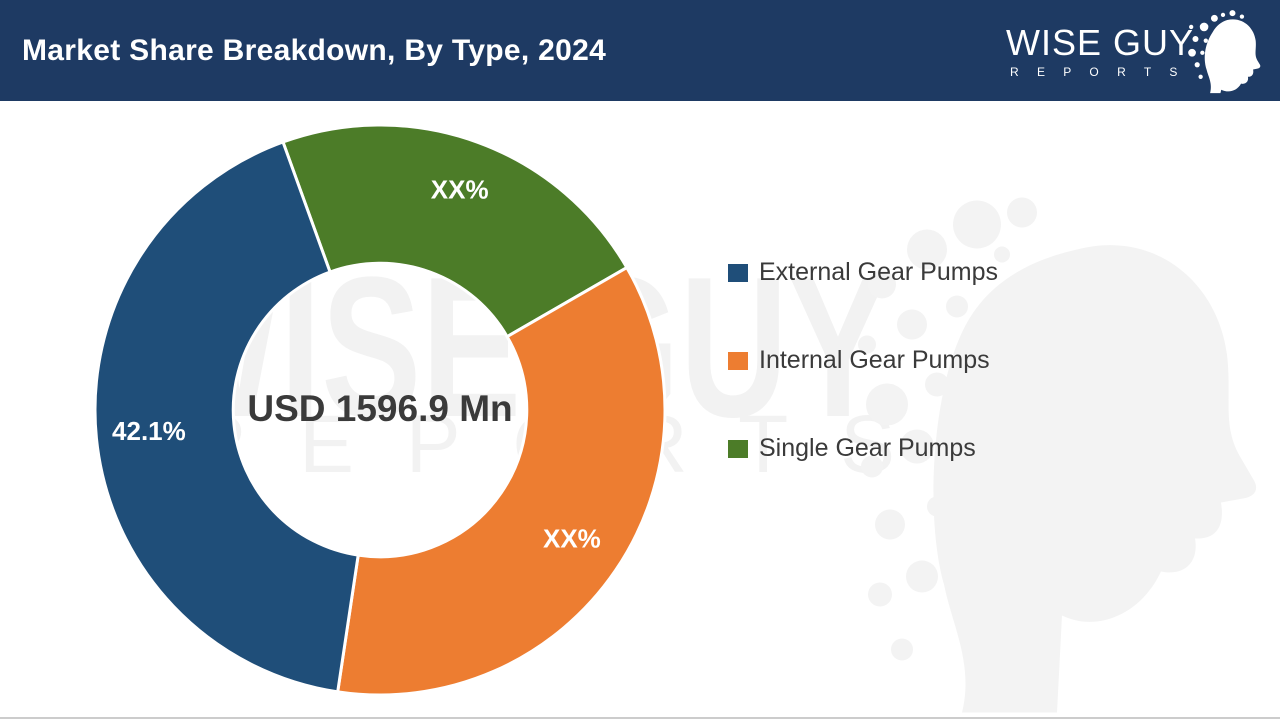 The height and width of the screenshot is (720, 1280). I want to click on legend-item-external-gear-pumps: External Gear Pumps, so click(863, 272).